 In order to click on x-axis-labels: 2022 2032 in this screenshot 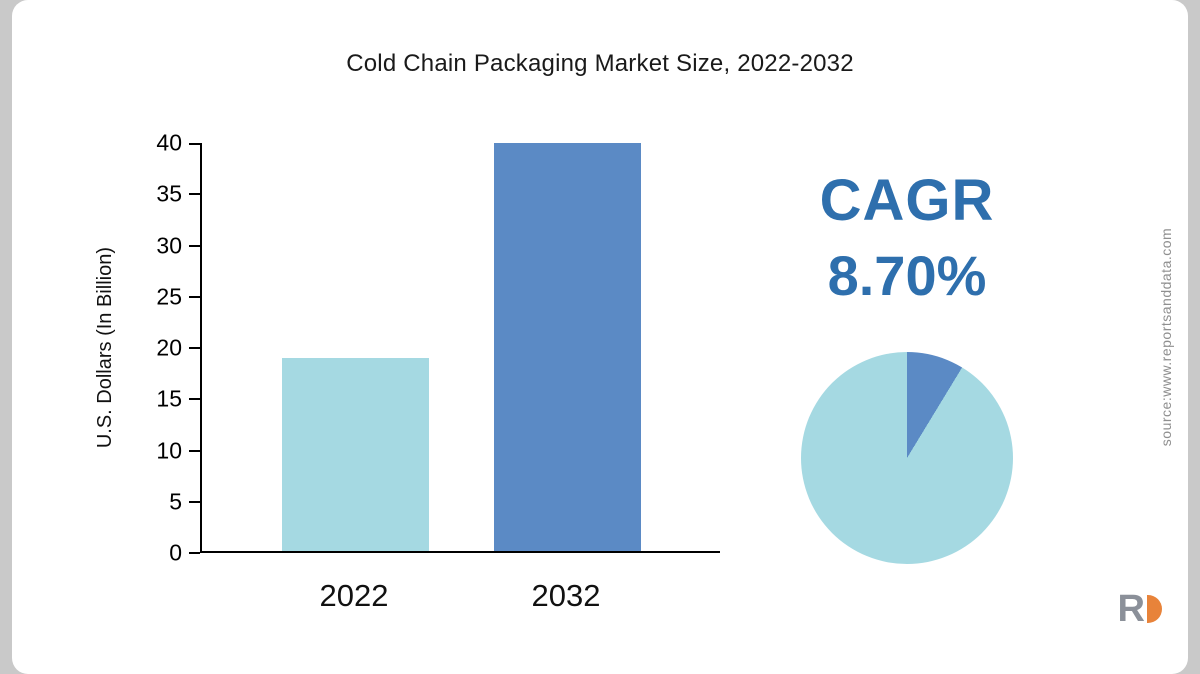, I will do `click(460, 596)`.